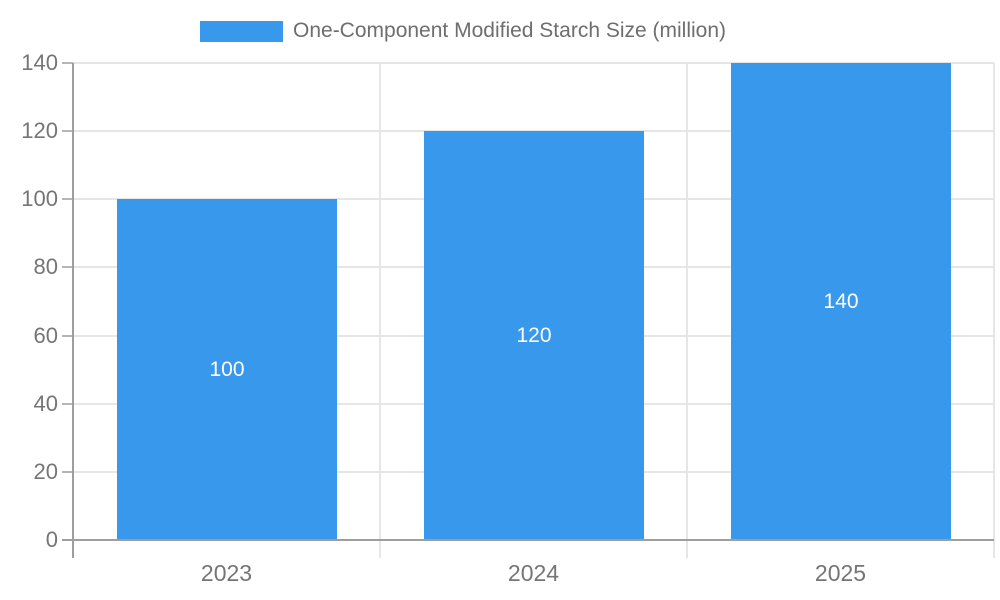 The width and height of the screenshot is (1000, 600). Describe the element at coordinates (45, 335) in the screenshot. I see `y-tick-label: 60` at that location.